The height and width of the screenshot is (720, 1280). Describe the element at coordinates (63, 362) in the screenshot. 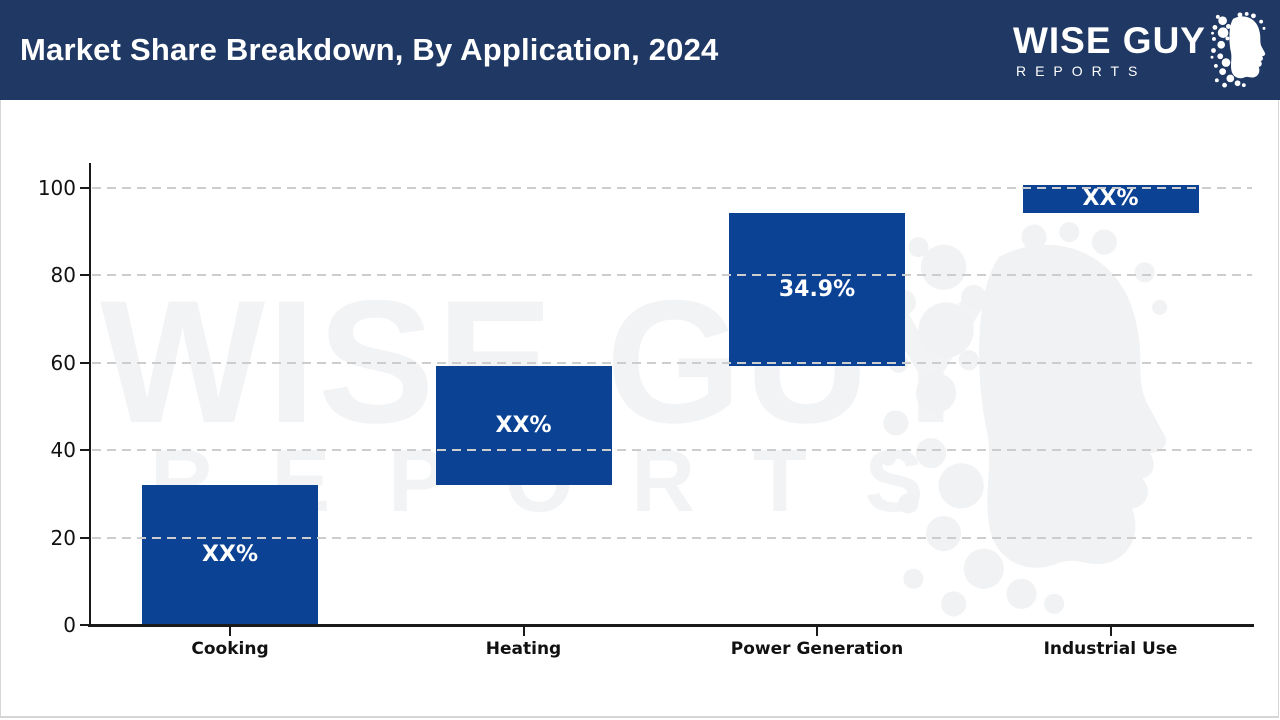

I see `y-tick-label-60: 60` at that location.